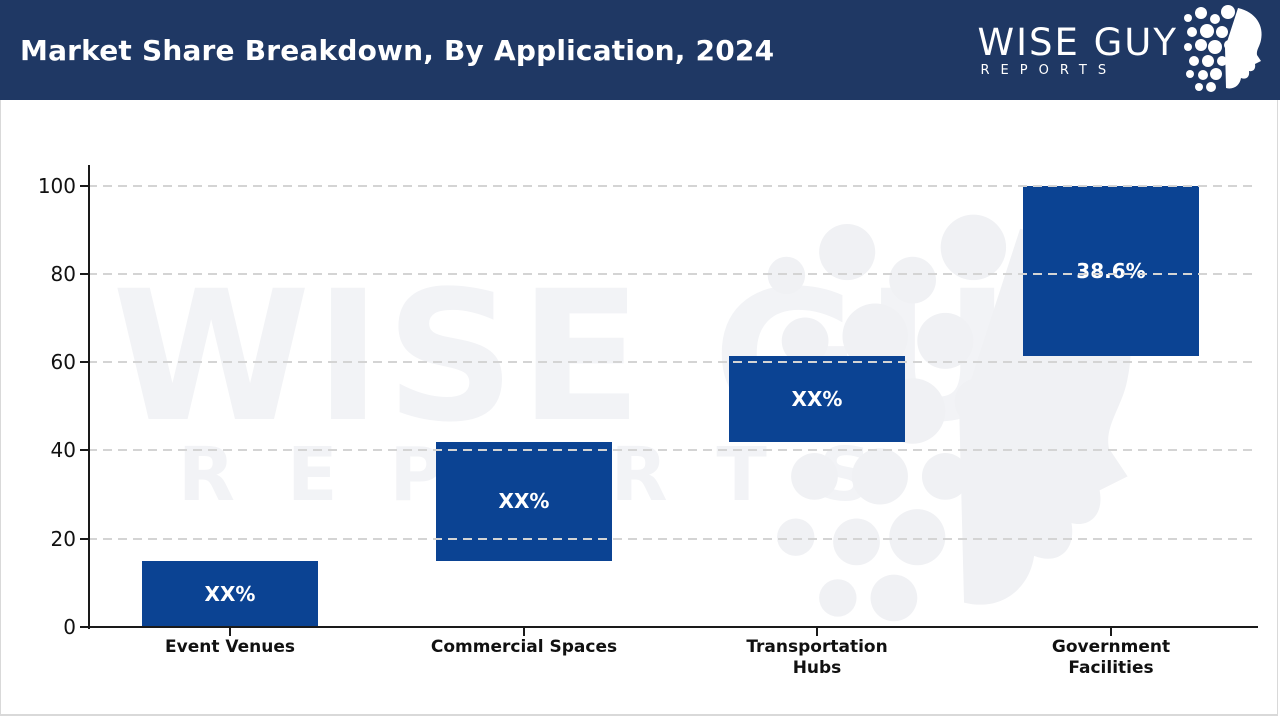 This screenshot has width=1280, height=720. I want to click on y-tick-label: 0, so click(69, 627).